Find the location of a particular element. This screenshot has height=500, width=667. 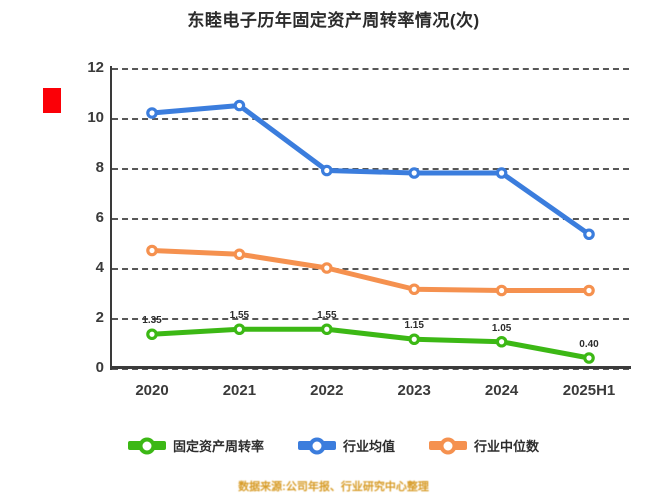

chart-legend: 固定资产周转率 行业均值 行业中位数 is located at coordinates (333, 445).